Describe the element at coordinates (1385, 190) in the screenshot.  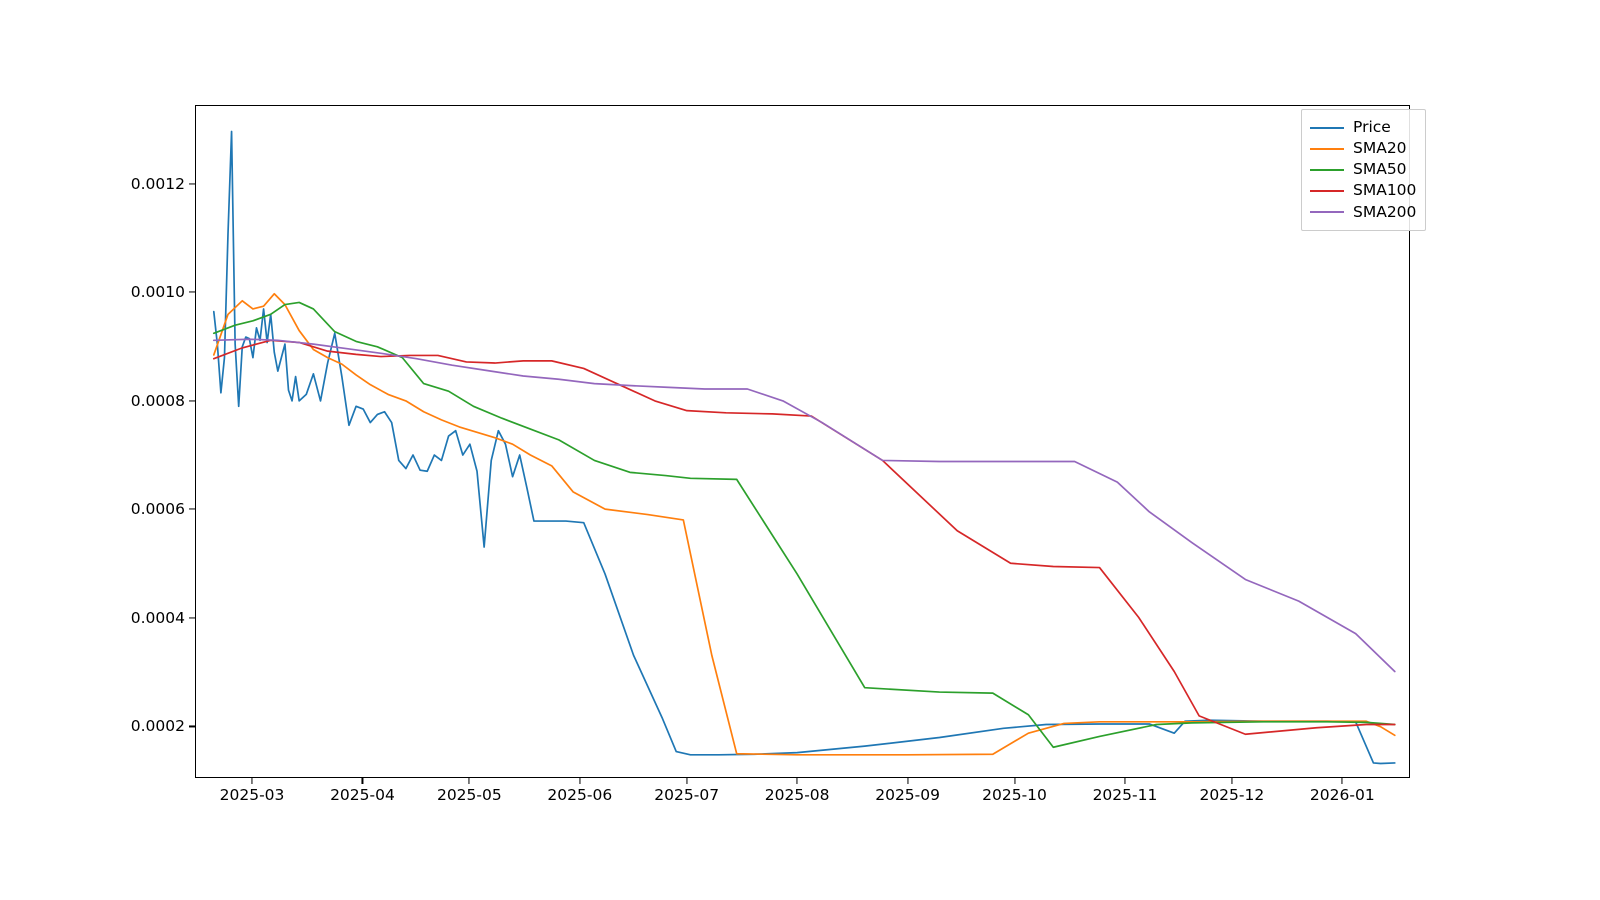
I see `legend-label: SMA100` at that location.